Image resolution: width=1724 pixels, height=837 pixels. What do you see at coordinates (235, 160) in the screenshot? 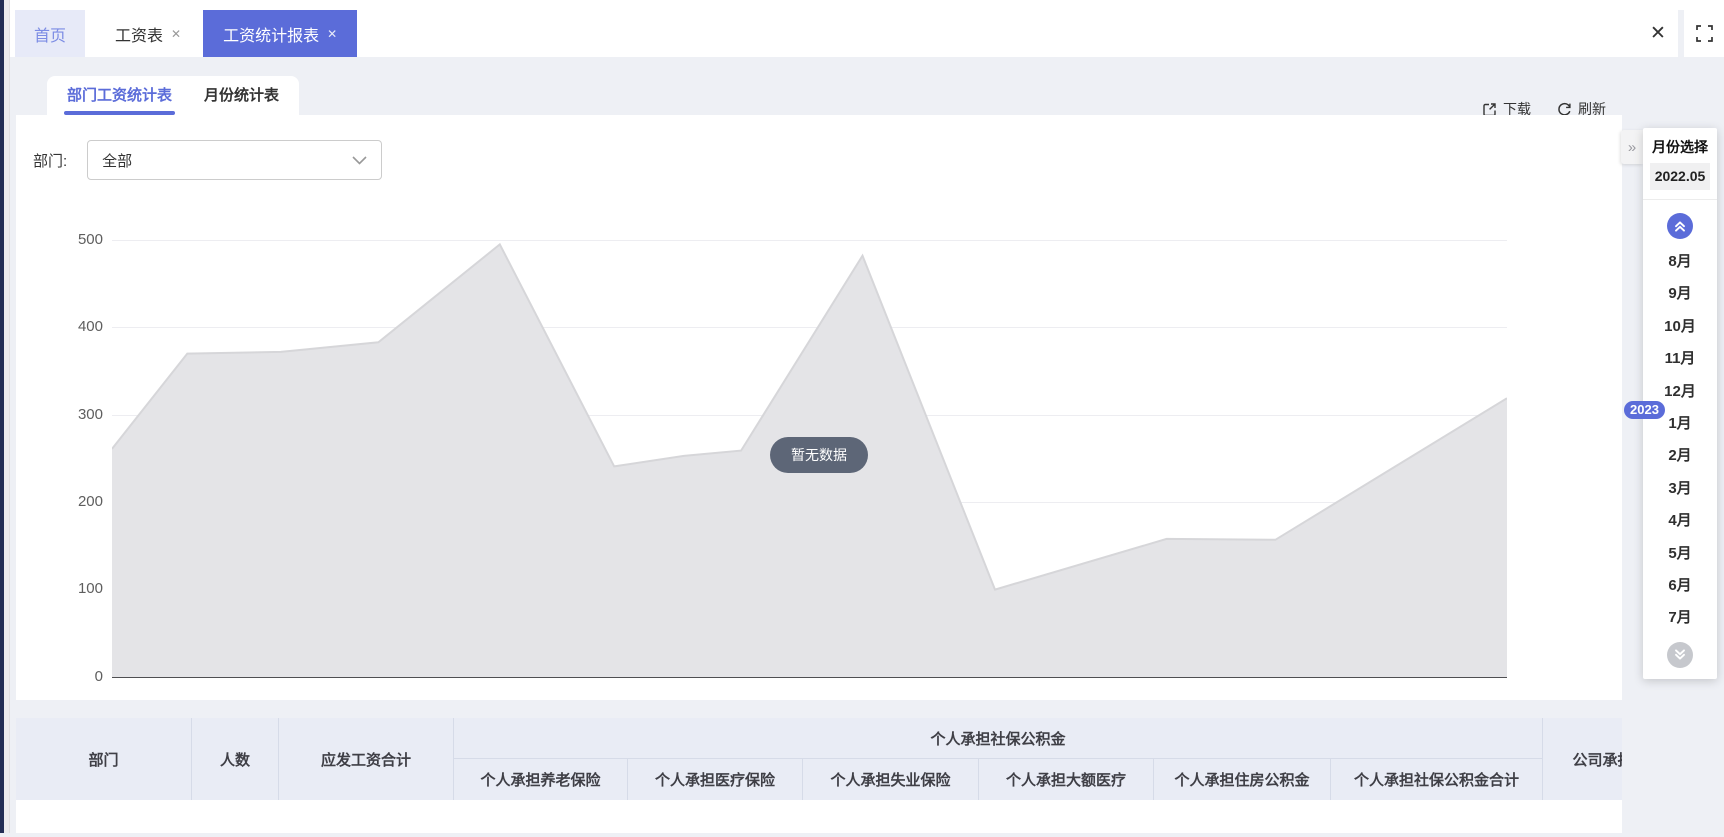
I see `department-select: 全部` at bounding box center [235, 160].